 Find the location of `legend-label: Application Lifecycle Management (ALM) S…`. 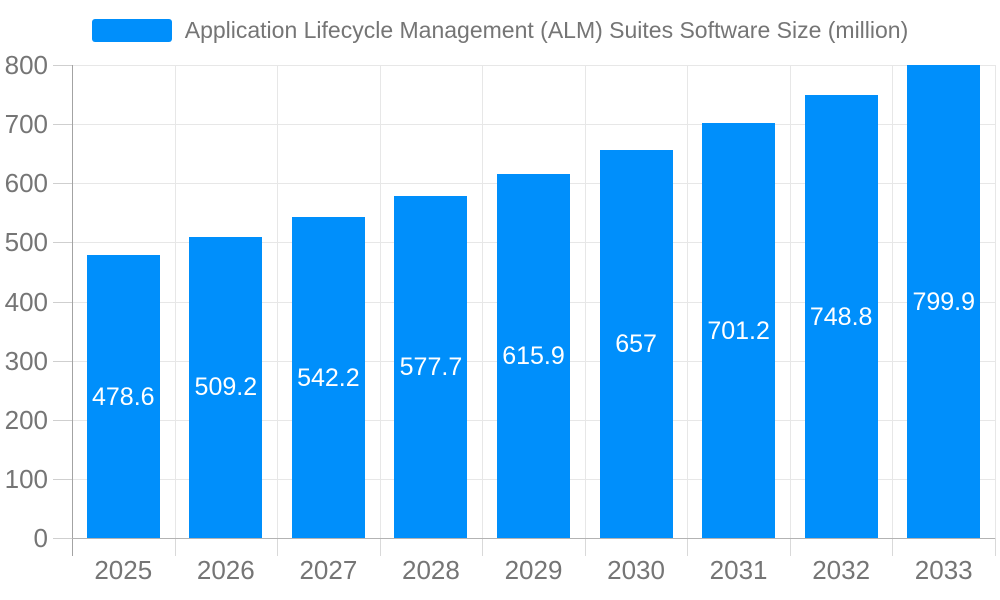

legend-label: Application Lifecycle Management (ALM) S… is located at coordinates (546, 30).